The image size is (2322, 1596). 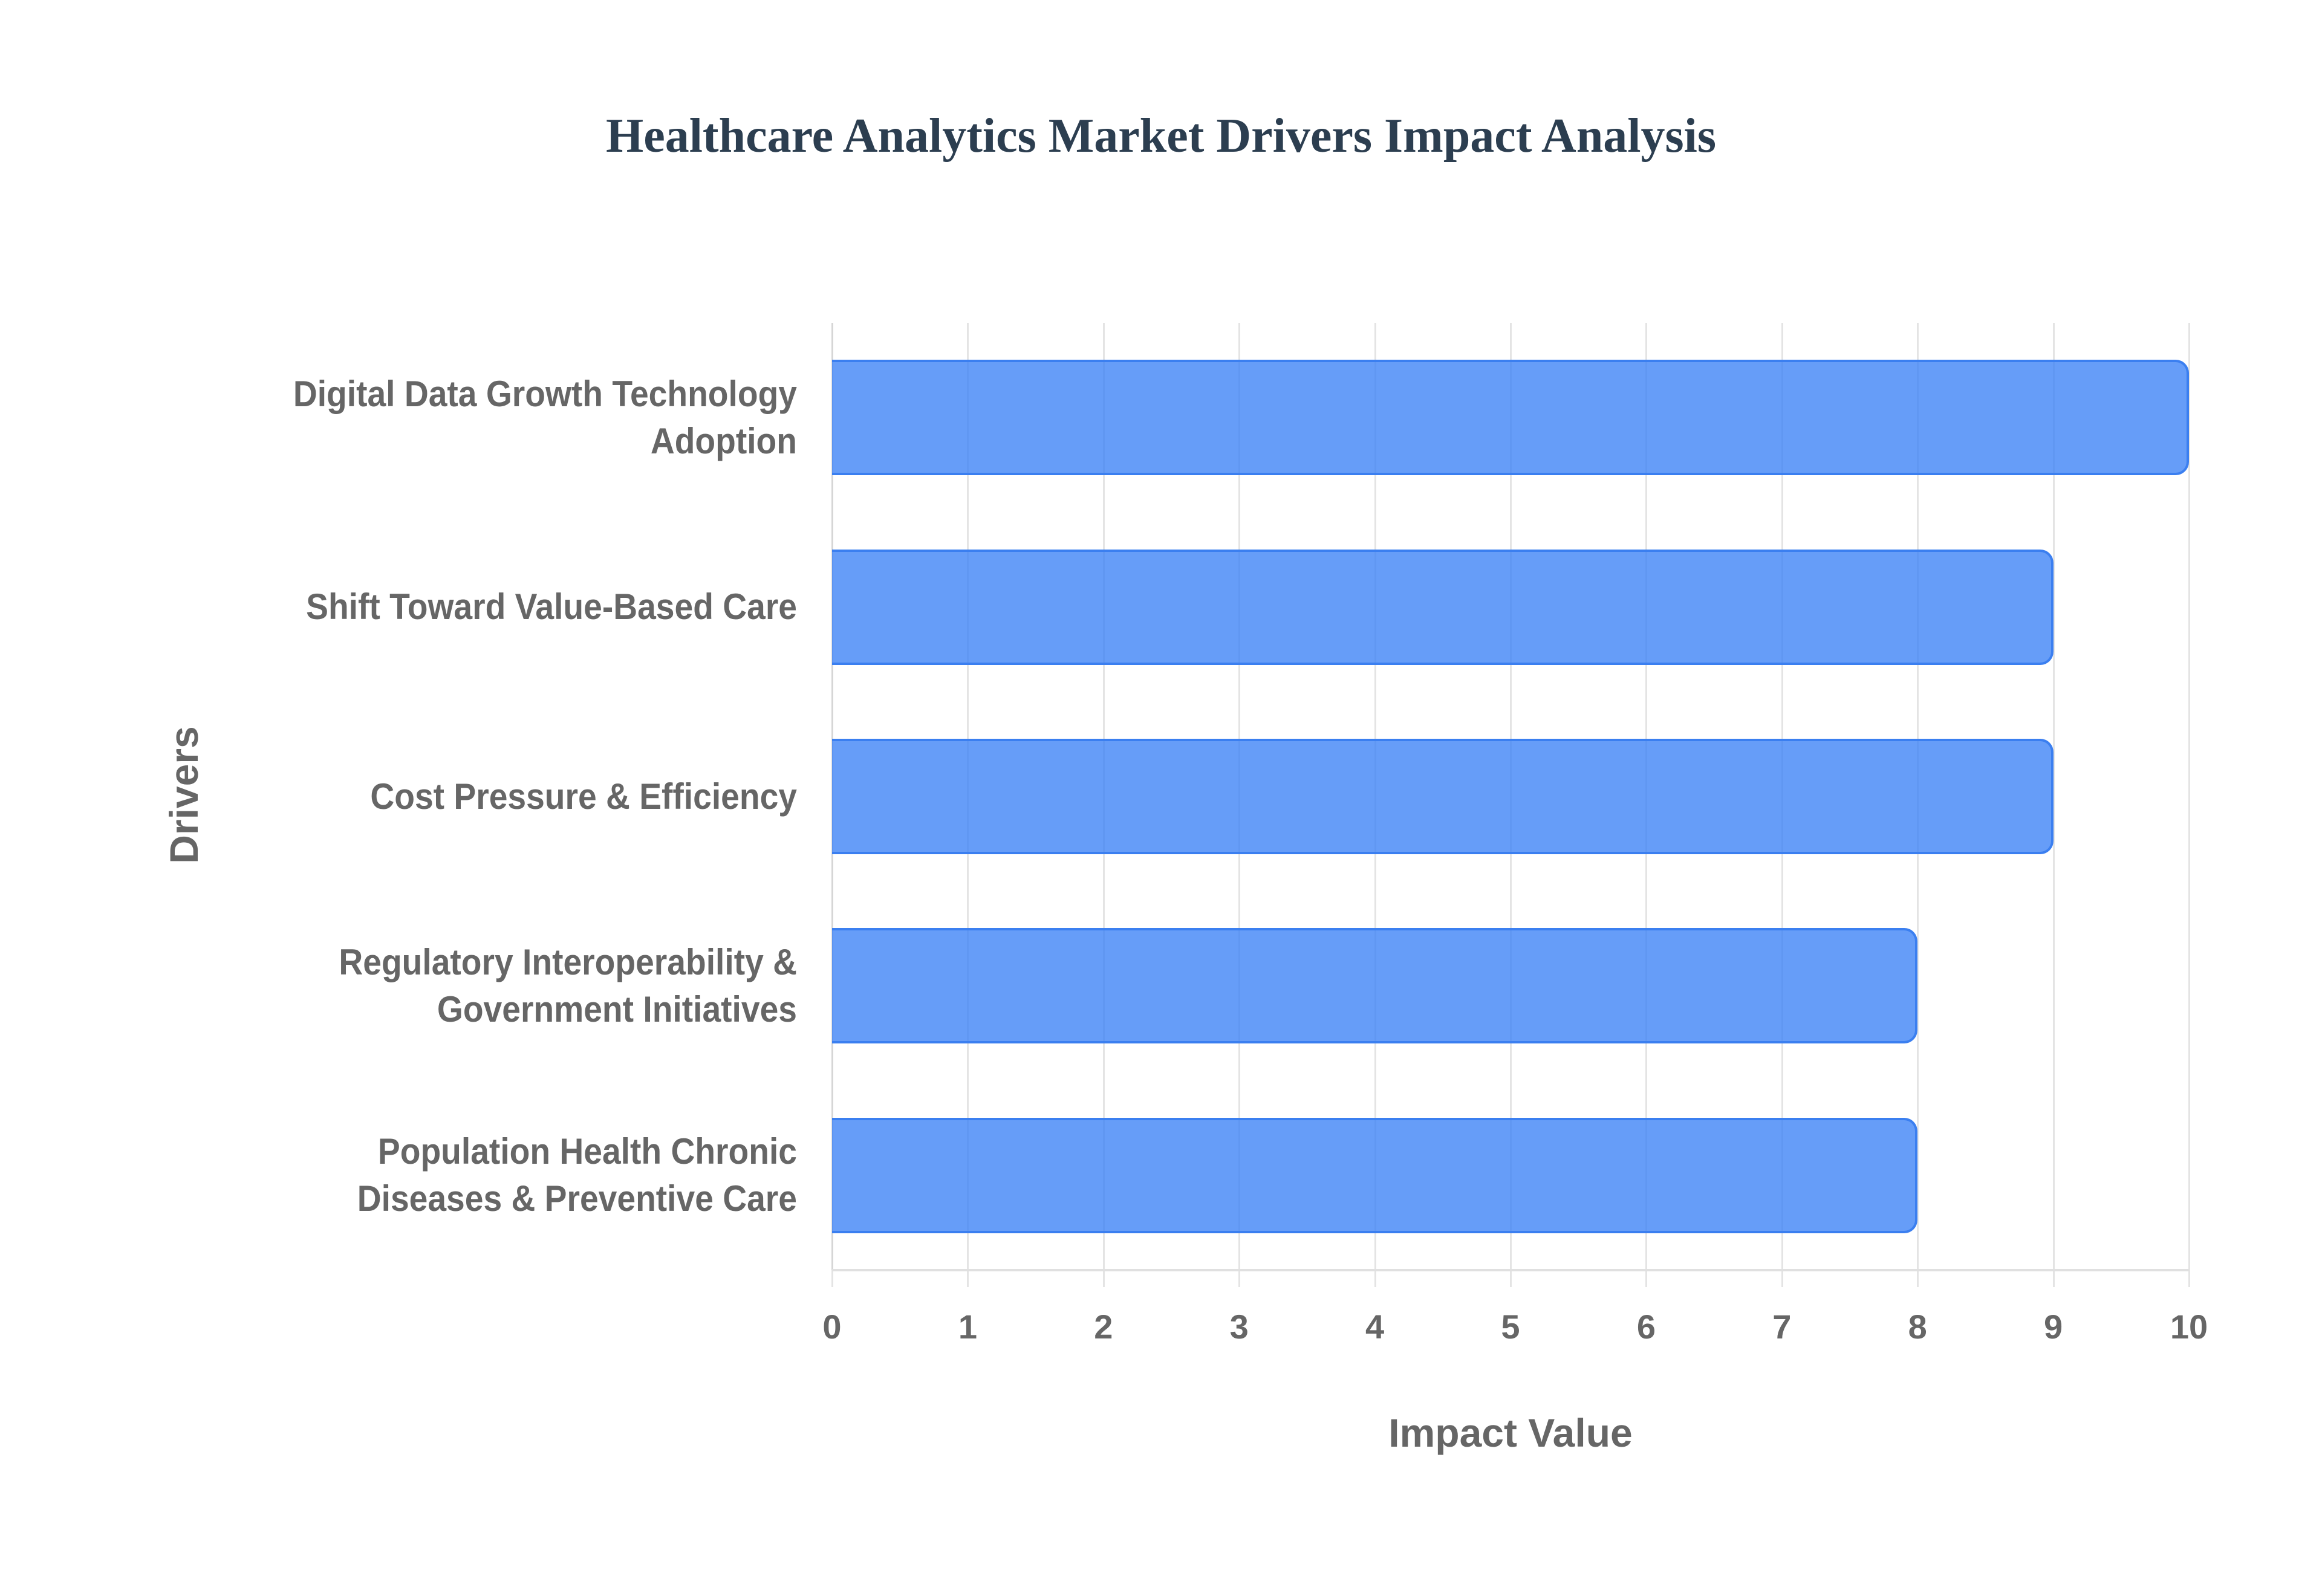 What do you see at coordinates (1103, 1327) in the screenshot?
I see `x-tick-label: 2` at bounding box center [1103, 1327].